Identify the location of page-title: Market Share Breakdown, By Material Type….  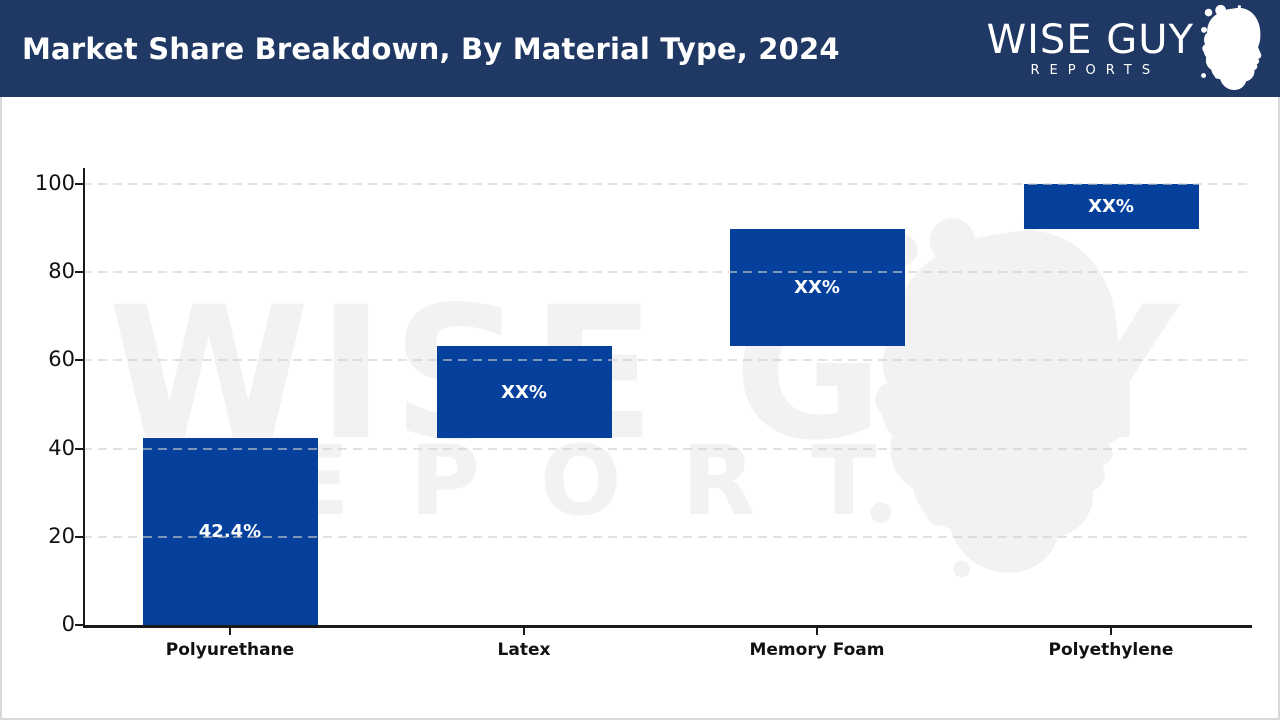
(431, 48).